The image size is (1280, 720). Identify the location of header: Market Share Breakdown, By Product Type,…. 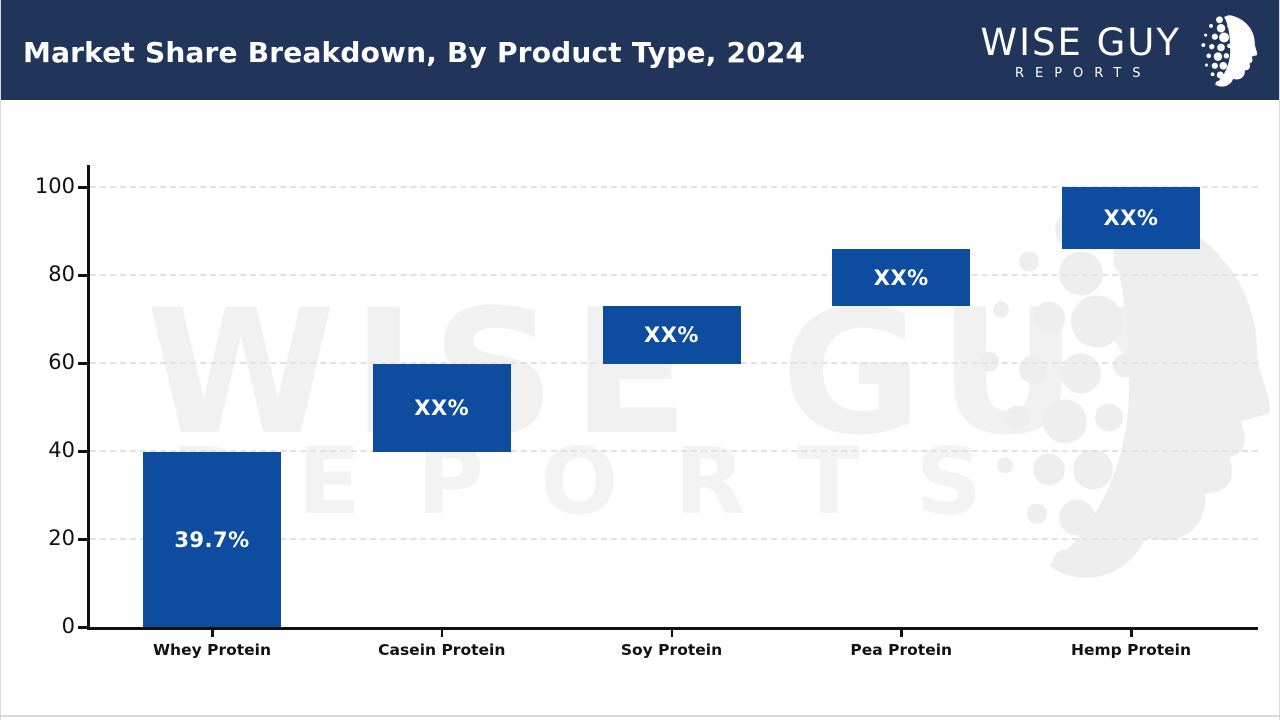
(640, 50).